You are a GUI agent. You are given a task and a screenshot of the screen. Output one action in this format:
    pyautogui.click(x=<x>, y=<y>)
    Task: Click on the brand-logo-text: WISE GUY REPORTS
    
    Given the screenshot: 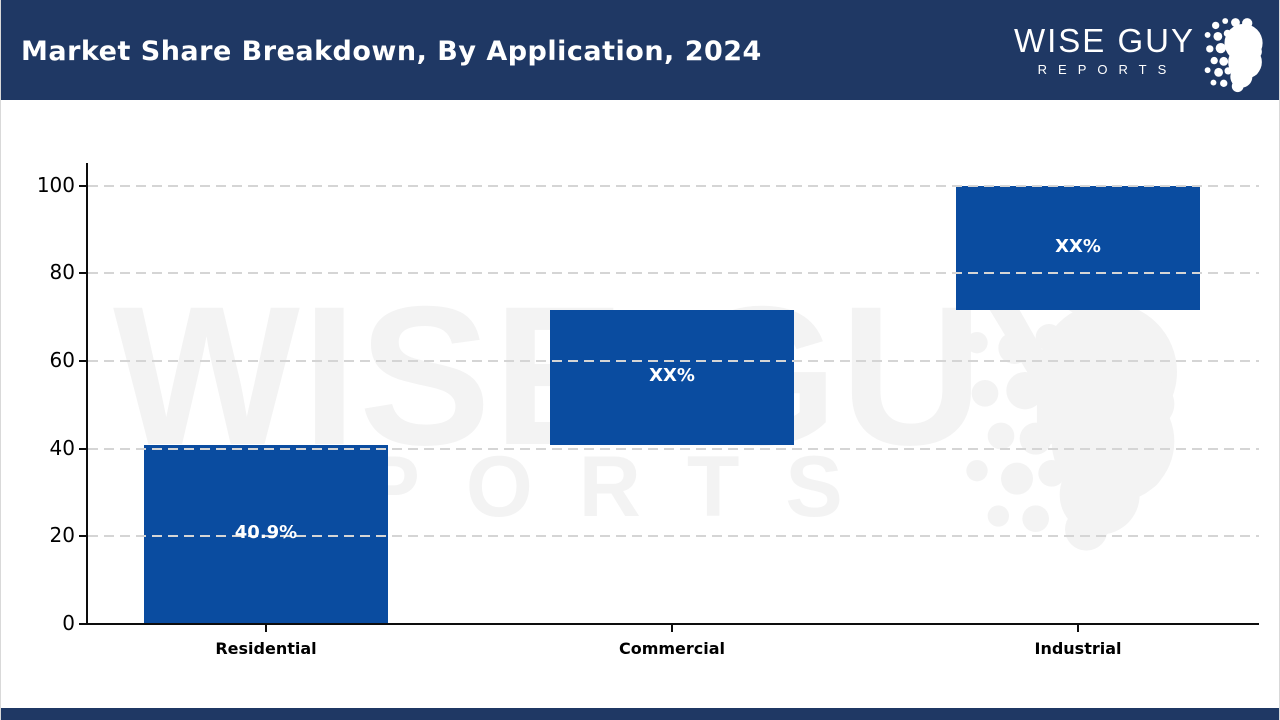 What is the action you would take?
    pyautogui.click(x=1104, y=49)
    